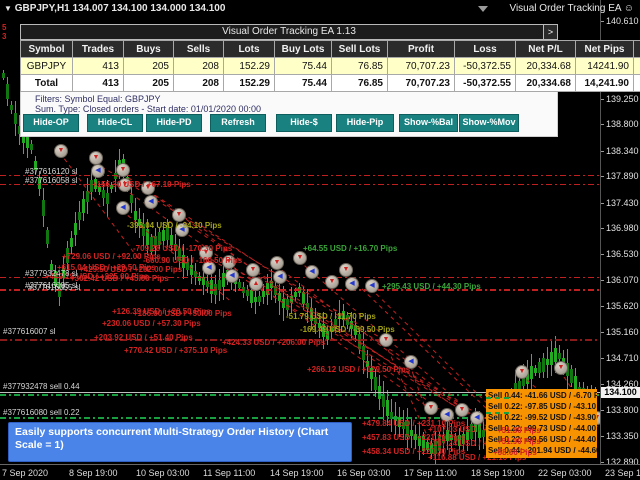  Describe the element at coordinates (365, 123) in the screenshot. I see `hide-pip-button: Hide-Pip` at that location.